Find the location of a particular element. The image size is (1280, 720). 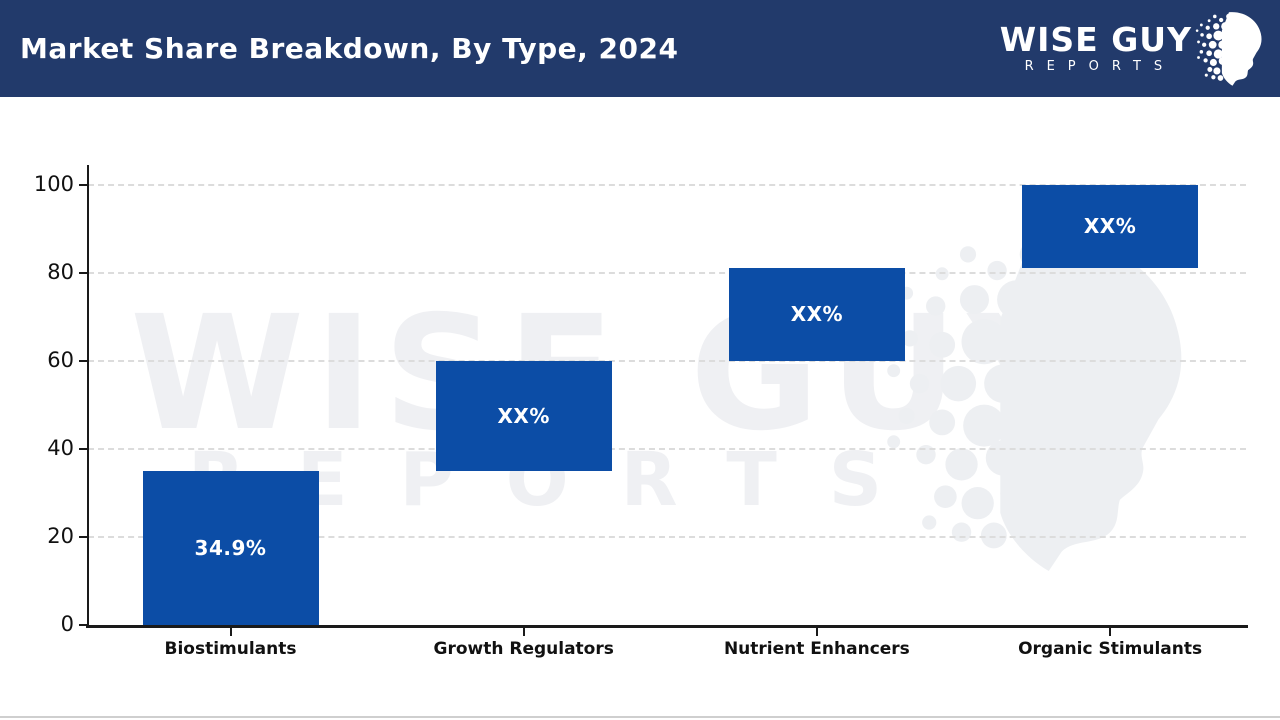

dotted-head-icon is located at coordinates (1228, 48).